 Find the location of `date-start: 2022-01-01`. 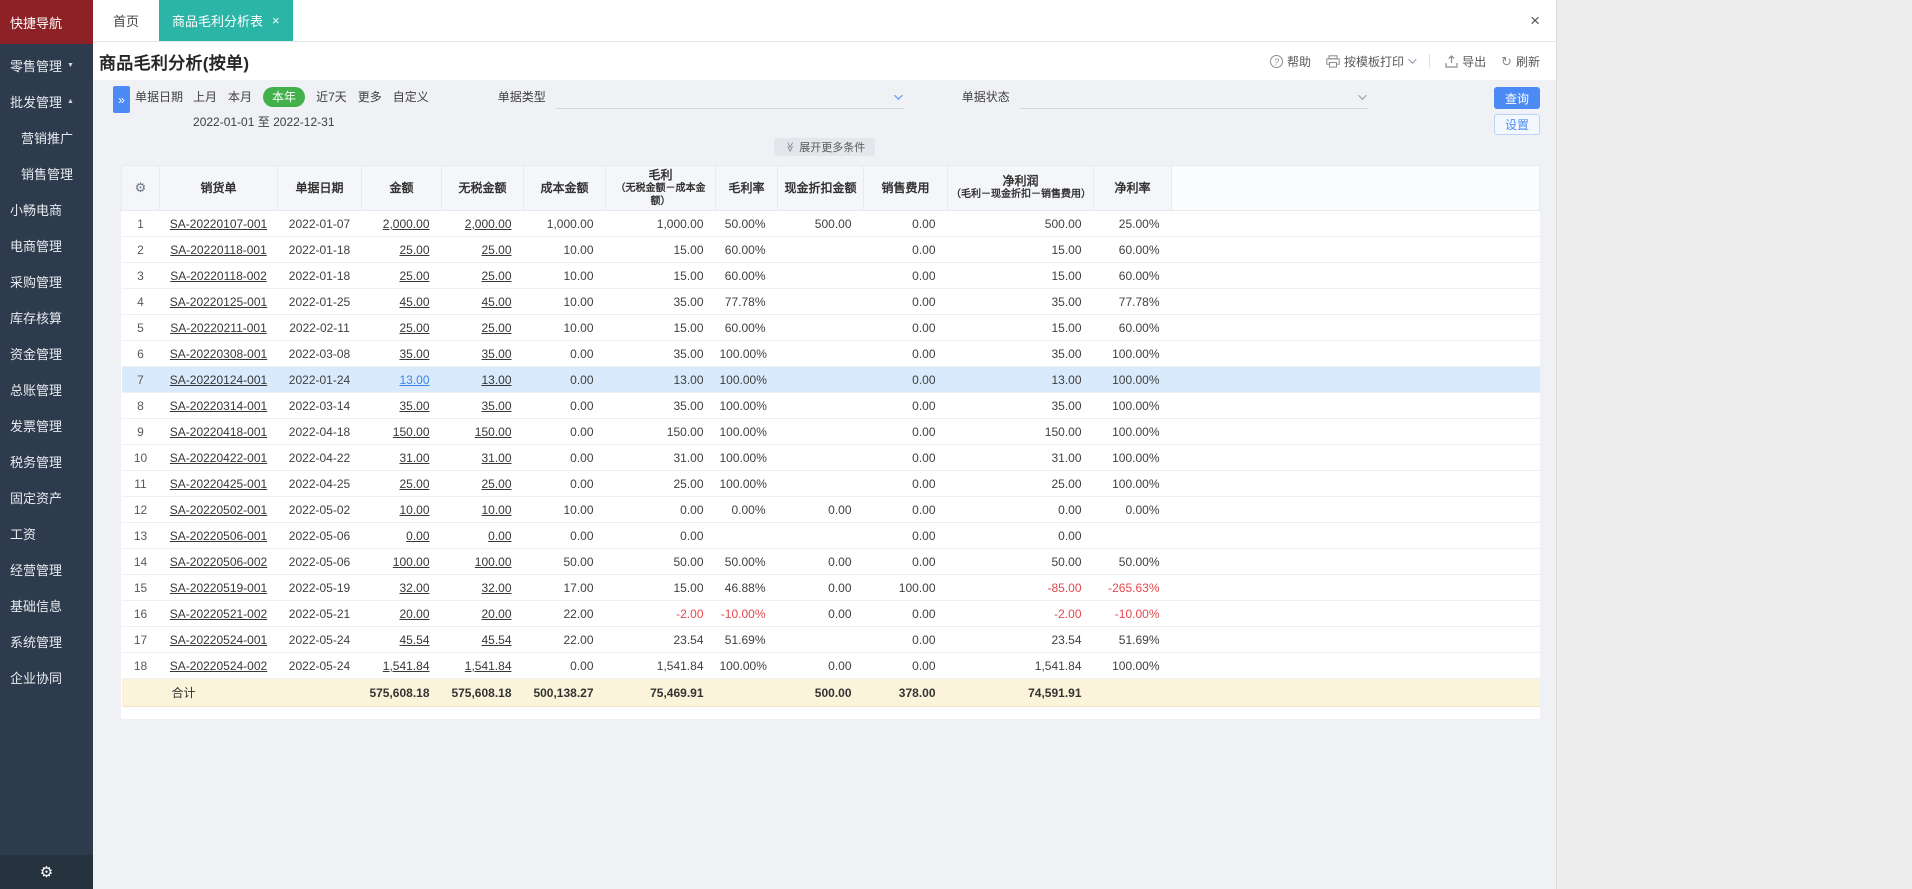

date-start: 2022-01-01 is located at coordinates (224, 122).